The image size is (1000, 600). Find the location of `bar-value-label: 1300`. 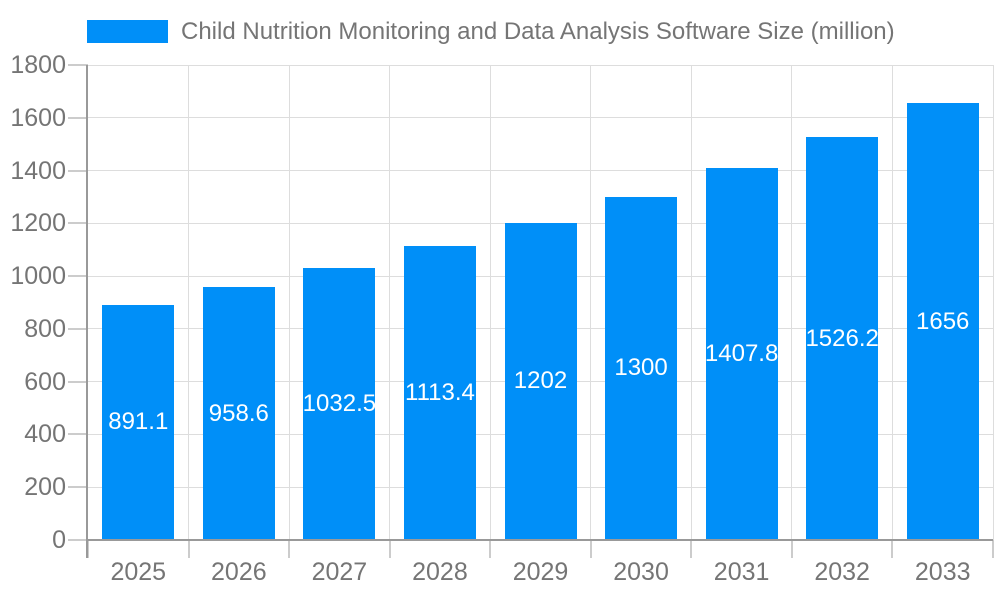

bar-value-label: 1300 is located at coordinates (641, 368).